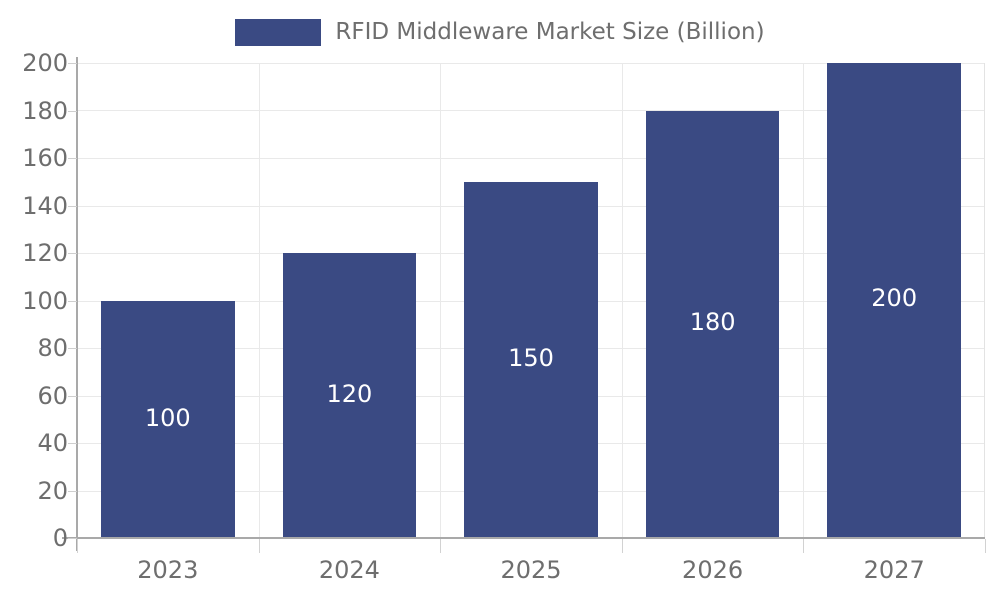 This screenshot has width=1000, height=600. What do you see at coordinates (45, 158) in the screenshot?
I see `y-axis-tick-label: 160` at bounding box center [45, 158].